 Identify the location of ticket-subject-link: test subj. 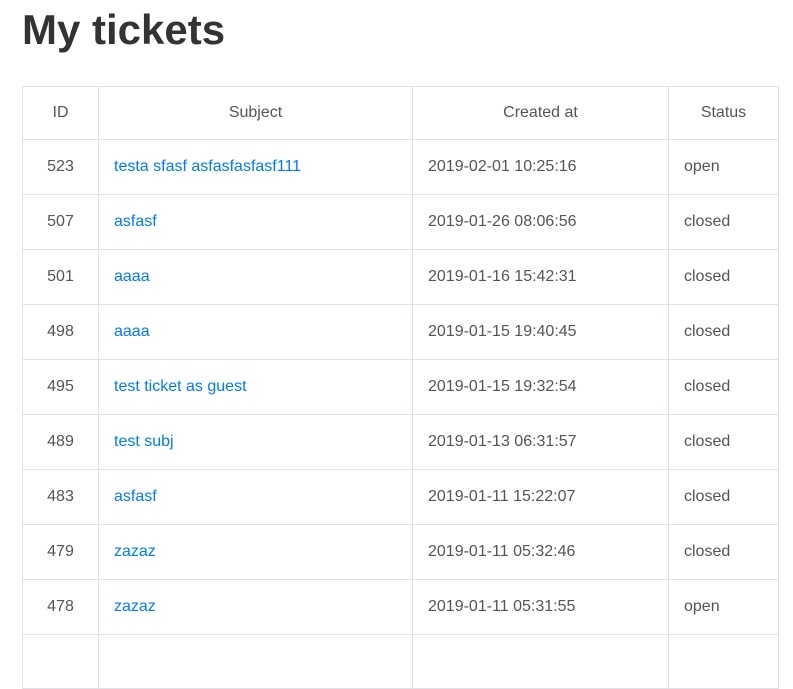
(144, 442).